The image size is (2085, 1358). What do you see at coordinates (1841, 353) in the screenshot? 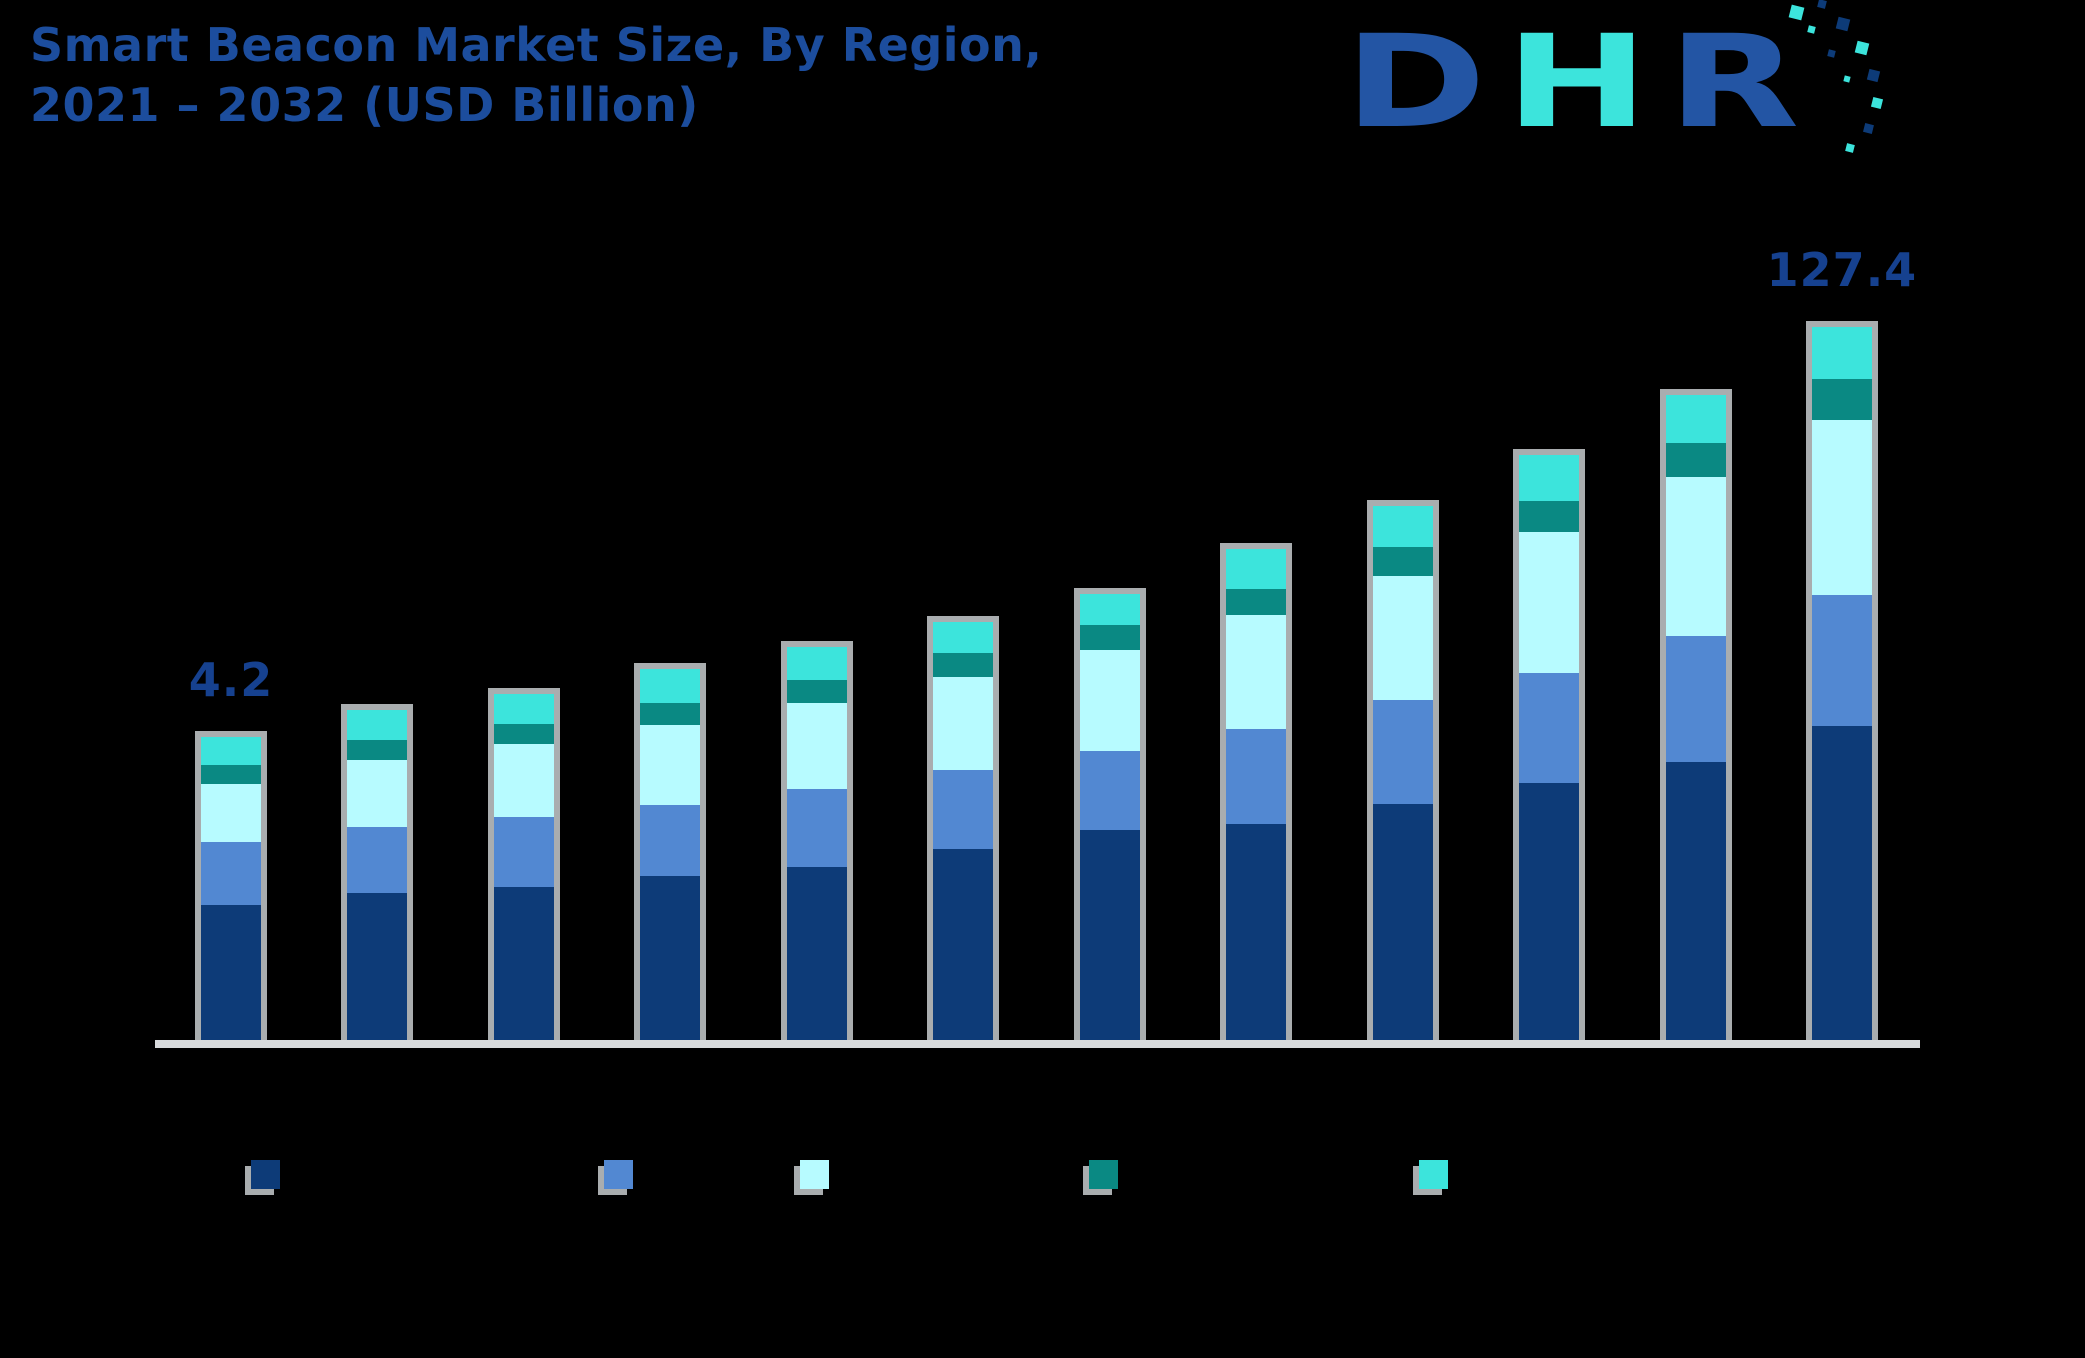
I see `bar-2032-segment-turquoise` at bounding box center [1841, 353].